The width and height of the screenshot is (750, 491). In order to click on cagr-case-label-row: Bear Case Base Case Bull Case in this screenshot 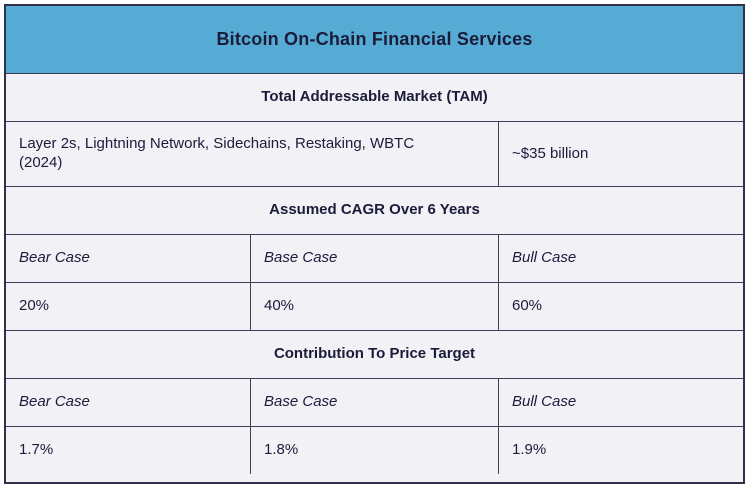, I will do `click(374, 258)`.